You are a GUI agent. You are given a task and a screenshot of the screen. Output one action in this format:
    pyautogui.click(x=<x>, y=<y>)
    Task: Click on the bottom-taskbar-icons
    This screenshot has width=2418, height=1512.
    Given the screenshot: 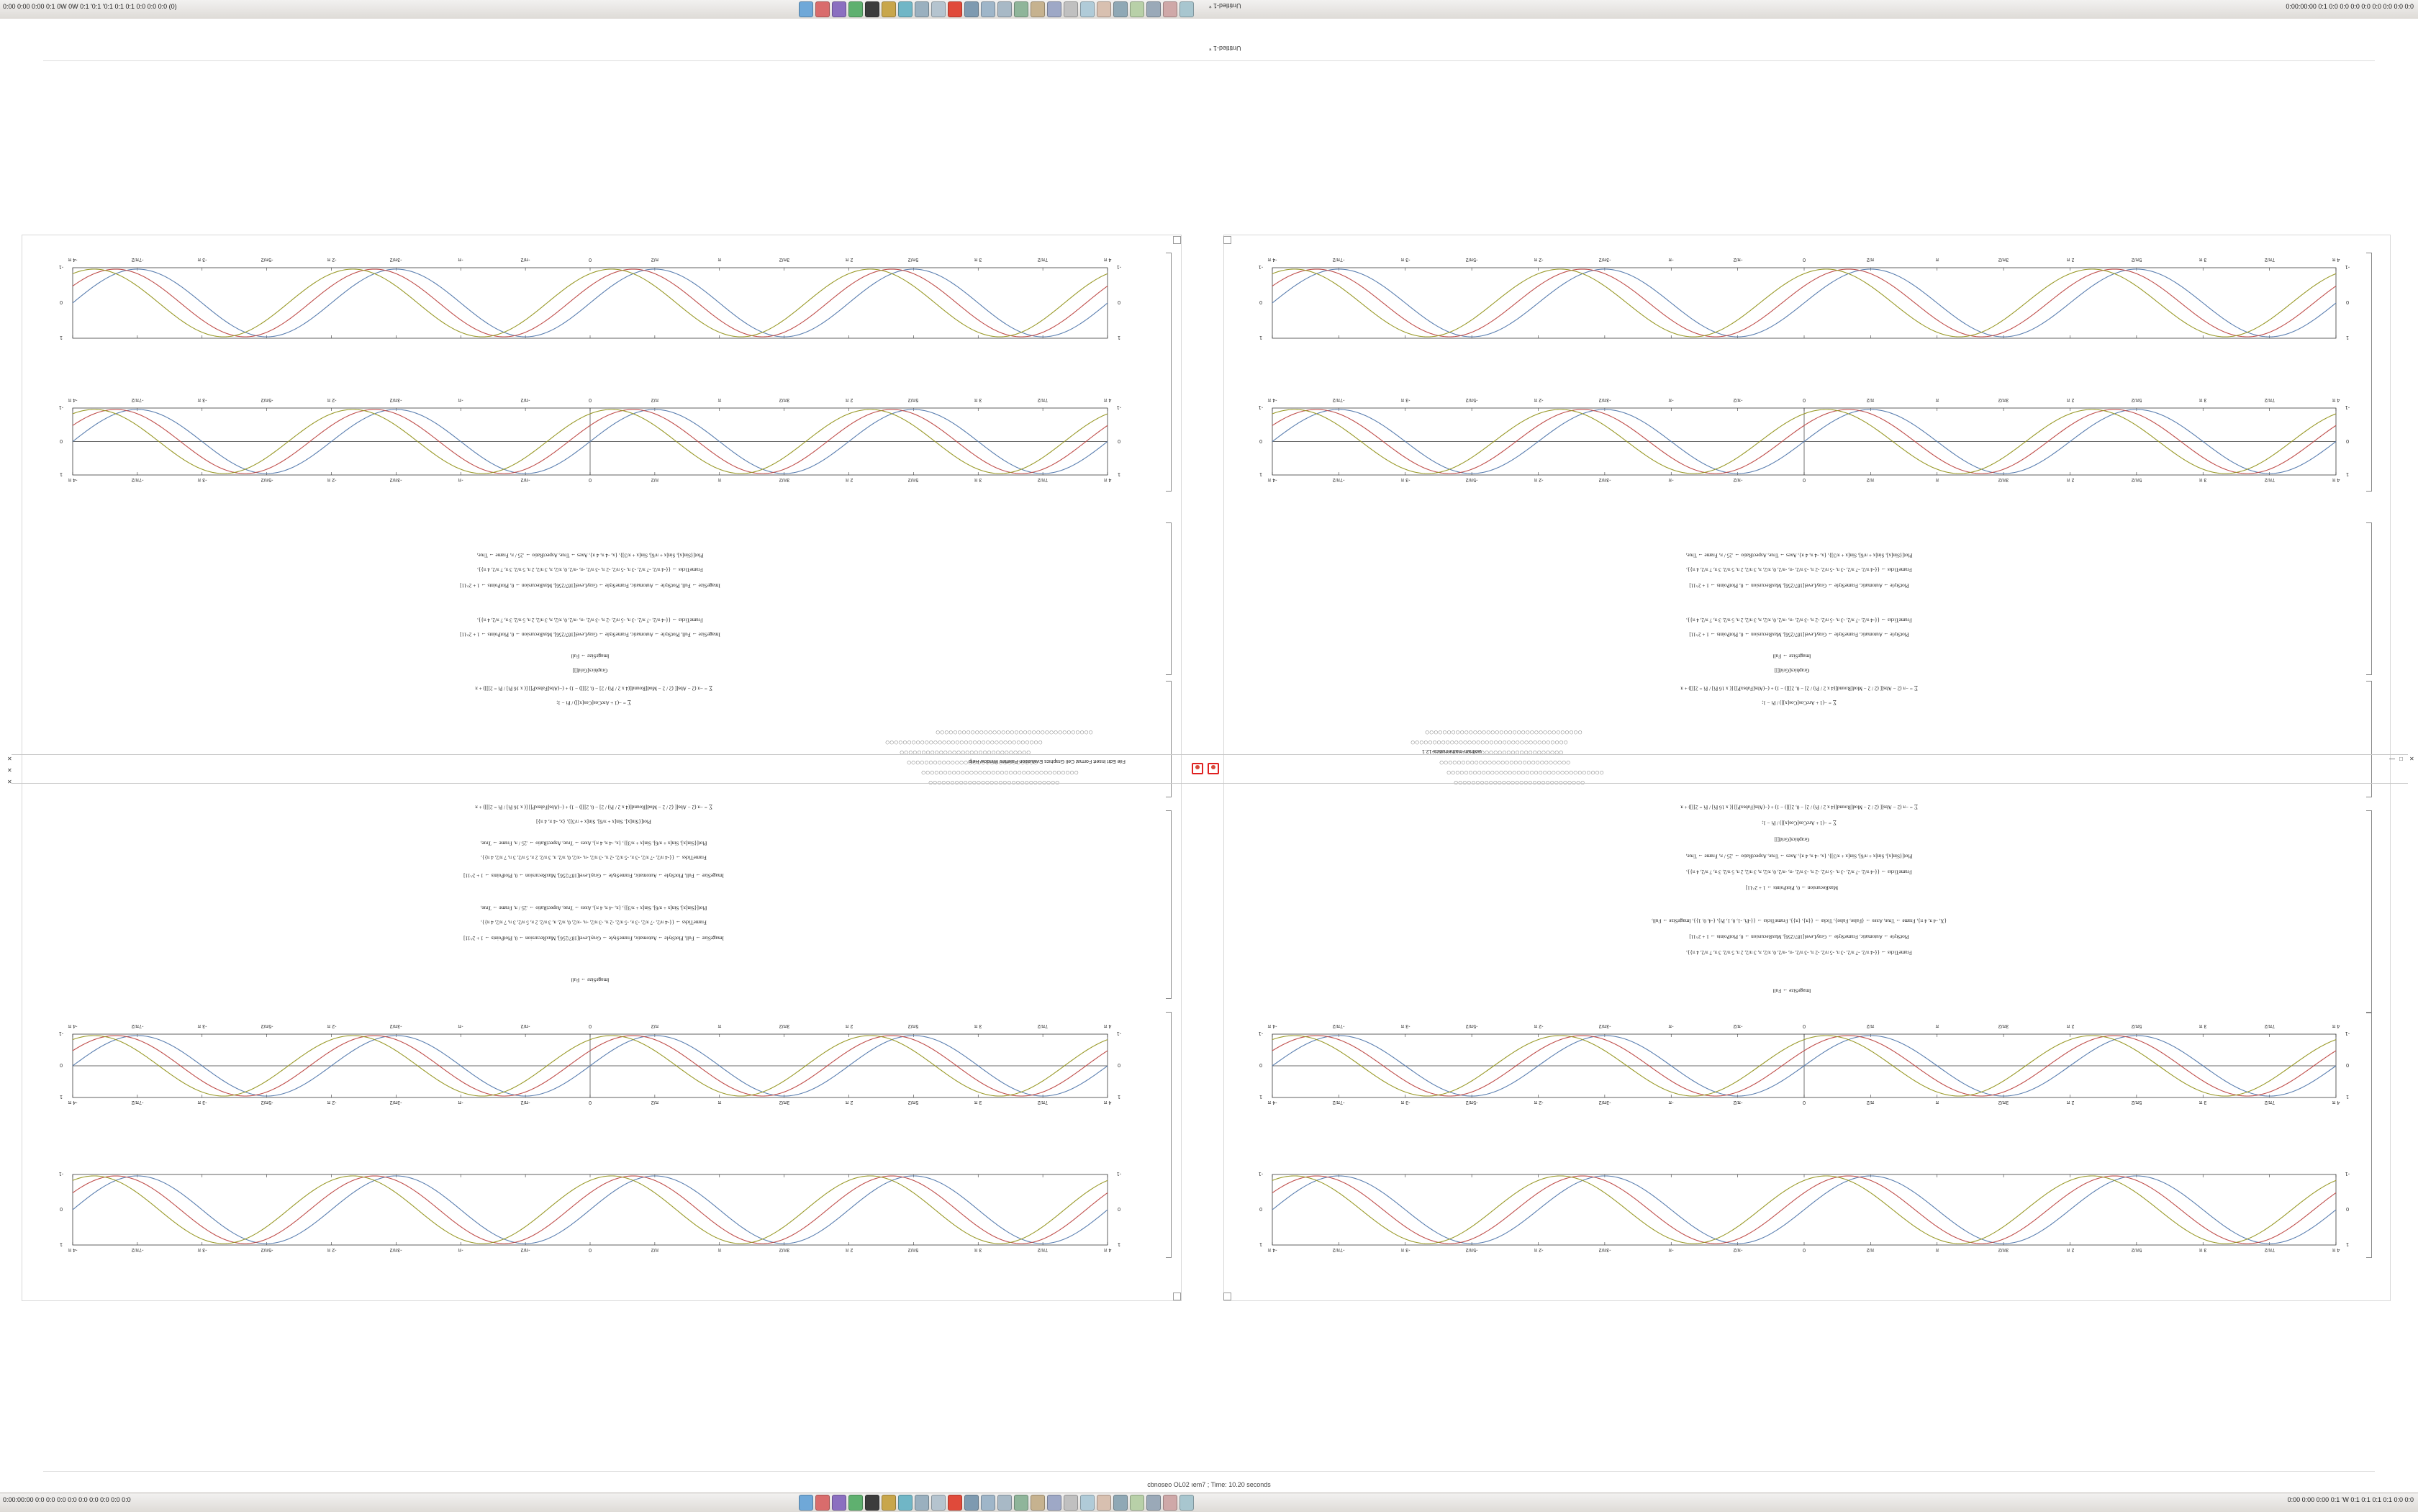 What is the action you would take?
    pyautogui.click(x=996, y=1503)
    